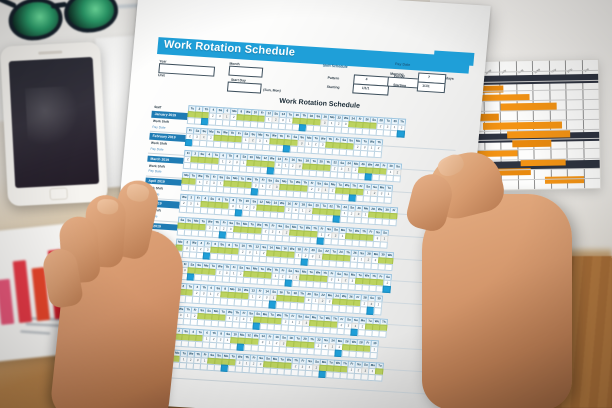  I want to click on staff-label: Staff, so click(158, 107).